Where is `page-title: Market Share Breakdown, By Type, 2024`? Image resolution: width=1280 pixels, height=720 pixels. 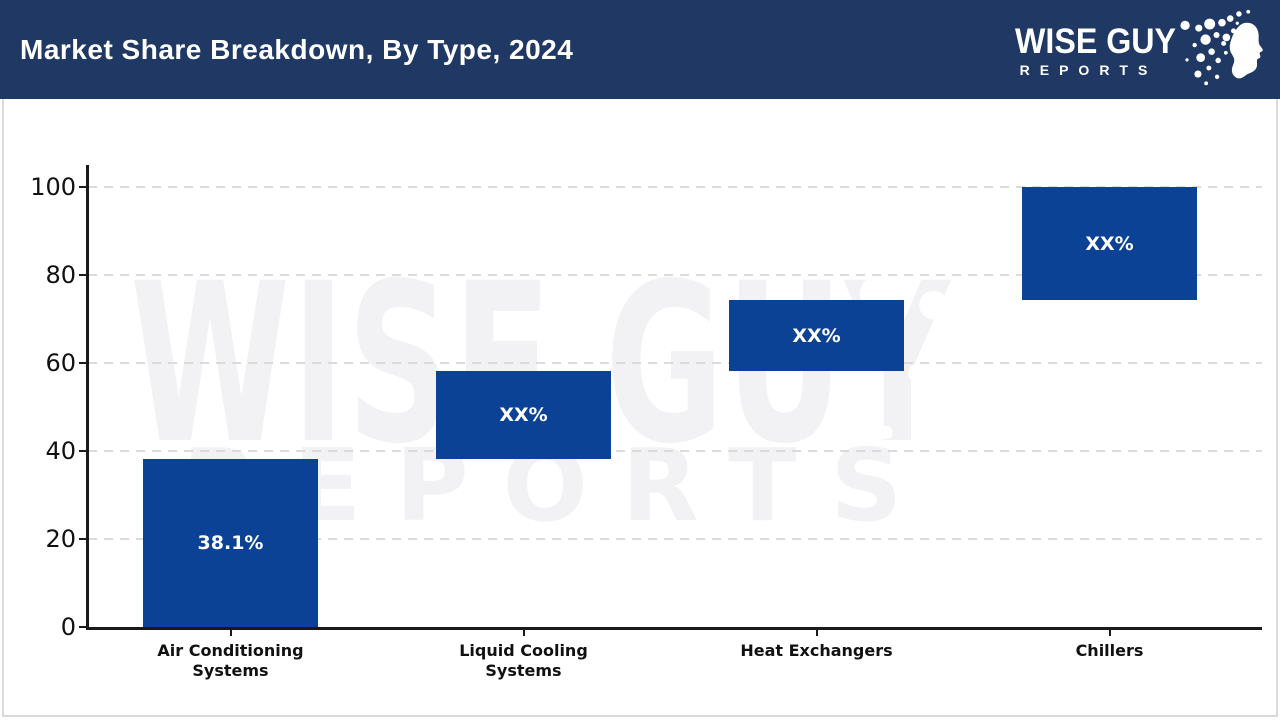
page-title: Market Share Breakdown, By Type, 2024 is located at coordinates (297, 49).